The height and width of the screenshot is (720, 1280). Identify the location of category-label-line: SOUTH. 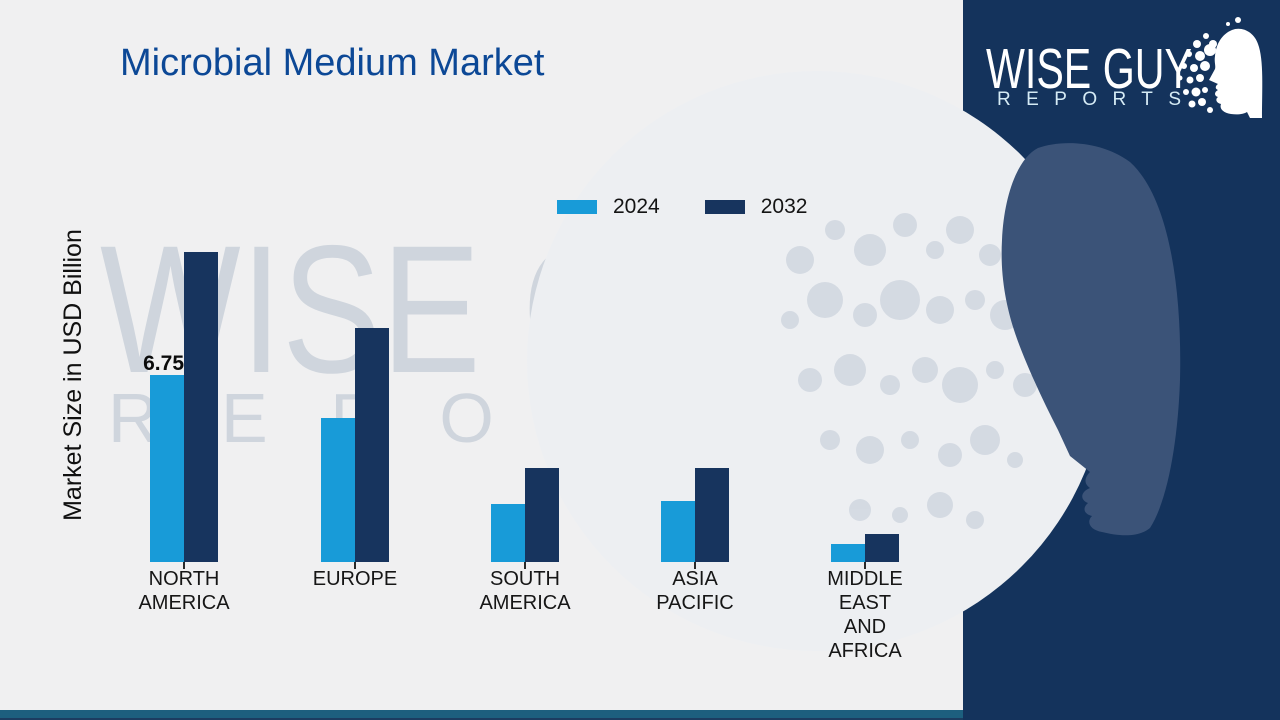
(525, 579).